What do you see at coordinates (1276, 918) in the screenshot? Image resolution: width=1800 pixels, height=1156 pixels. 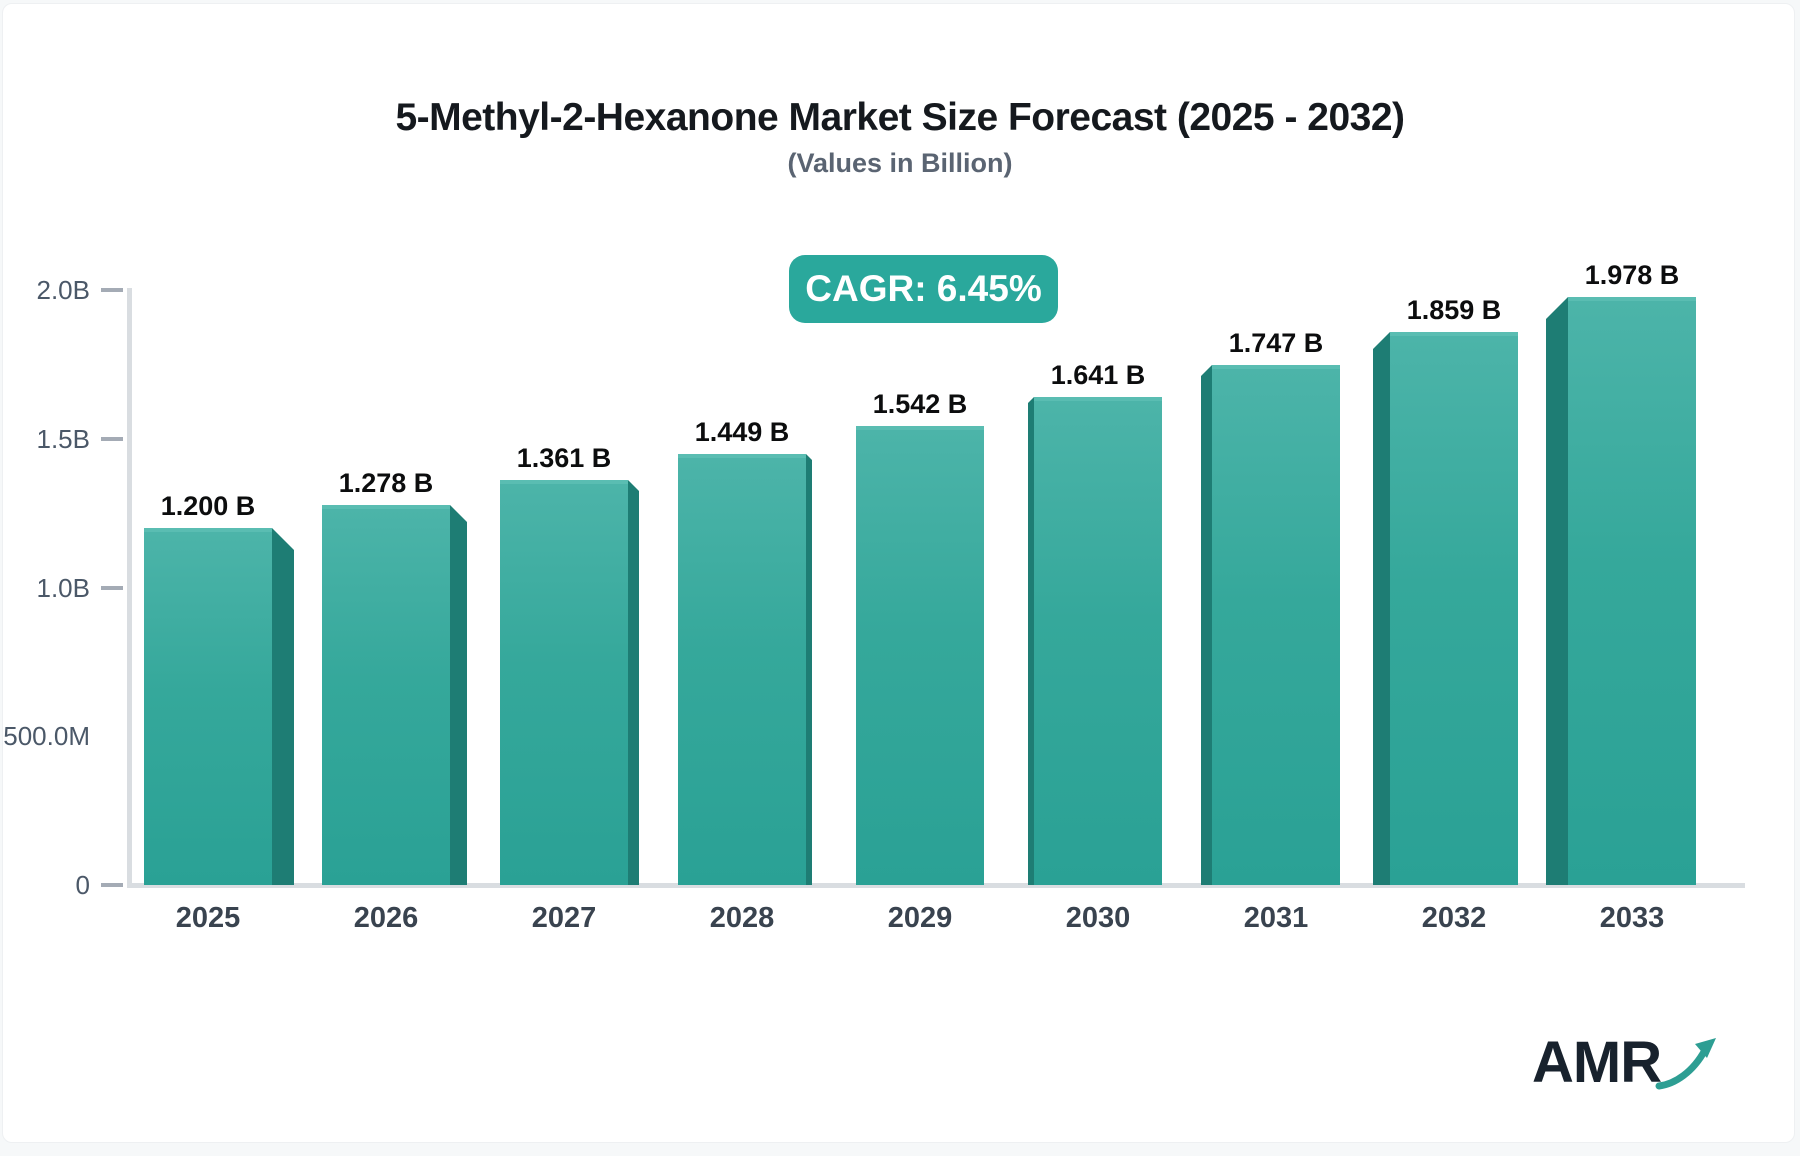 I see `x-axis-label-2031: 2031` at bounding box center [1276, 918].